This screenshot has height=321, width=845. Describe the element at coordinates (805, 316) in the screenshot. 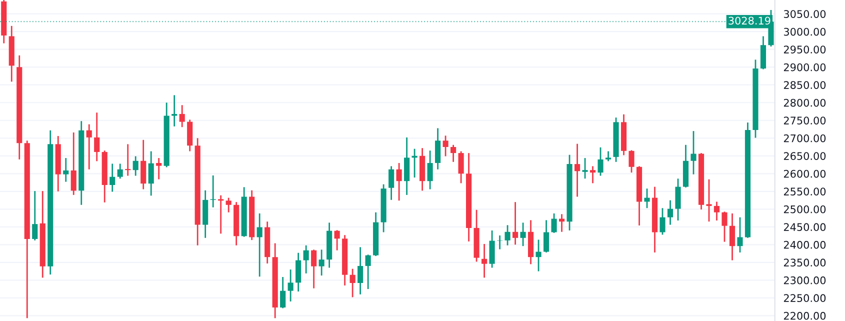

I see `y-tick-label: 2200.00` at that location.